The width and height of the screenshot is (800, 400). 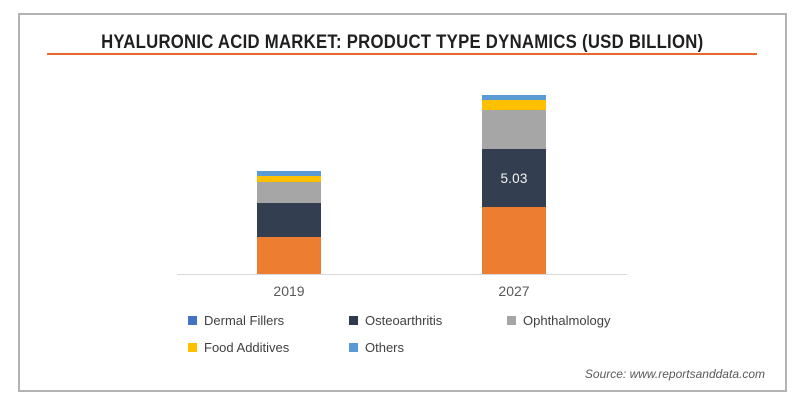 What do you see at coordinates (192, 320) in the screenshot?
I see `legend-swatch-dermal-fillers` at bounding box center [192, 320].